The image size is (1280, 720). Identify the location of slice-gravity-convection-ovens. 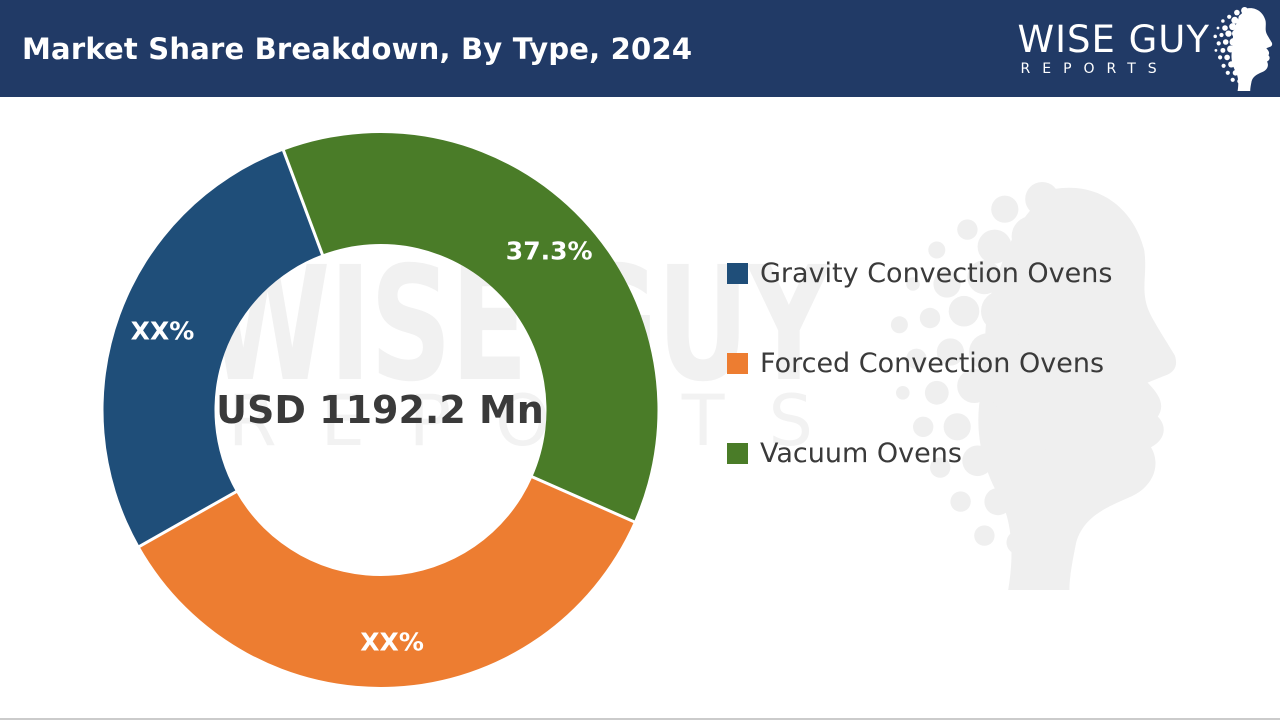
(213, 348).